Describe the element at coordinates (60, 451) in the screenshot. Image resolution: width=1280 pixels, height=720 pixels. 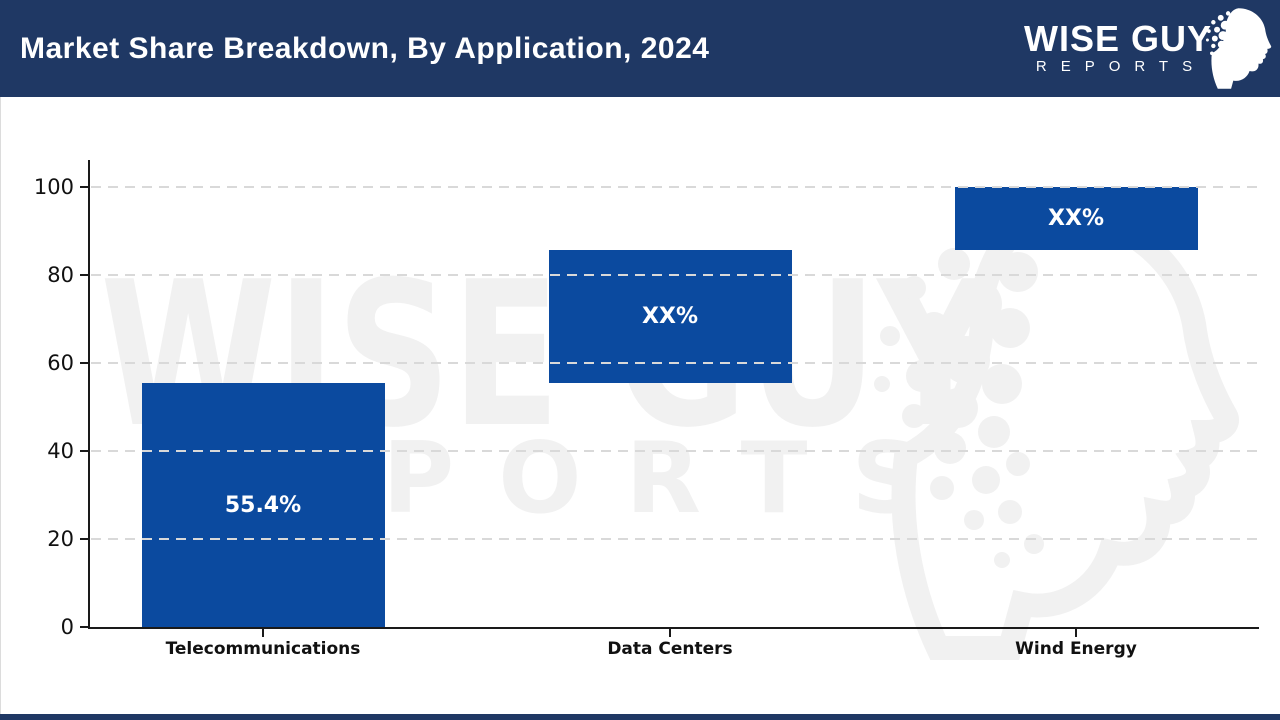
I see `y-tick-label-40: 40` at that location.